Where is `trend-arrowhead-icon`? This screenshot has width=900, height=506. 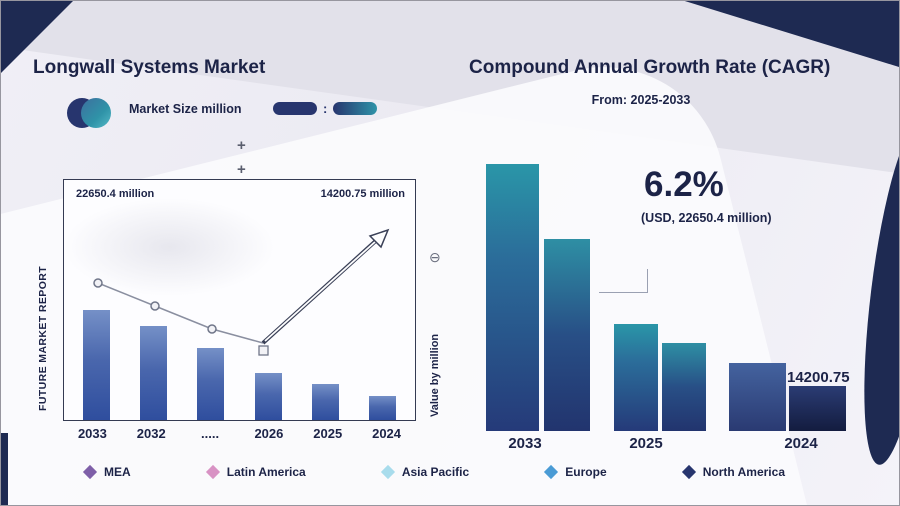 trend-arrowhead-icon is located at coordinates (379, 238).